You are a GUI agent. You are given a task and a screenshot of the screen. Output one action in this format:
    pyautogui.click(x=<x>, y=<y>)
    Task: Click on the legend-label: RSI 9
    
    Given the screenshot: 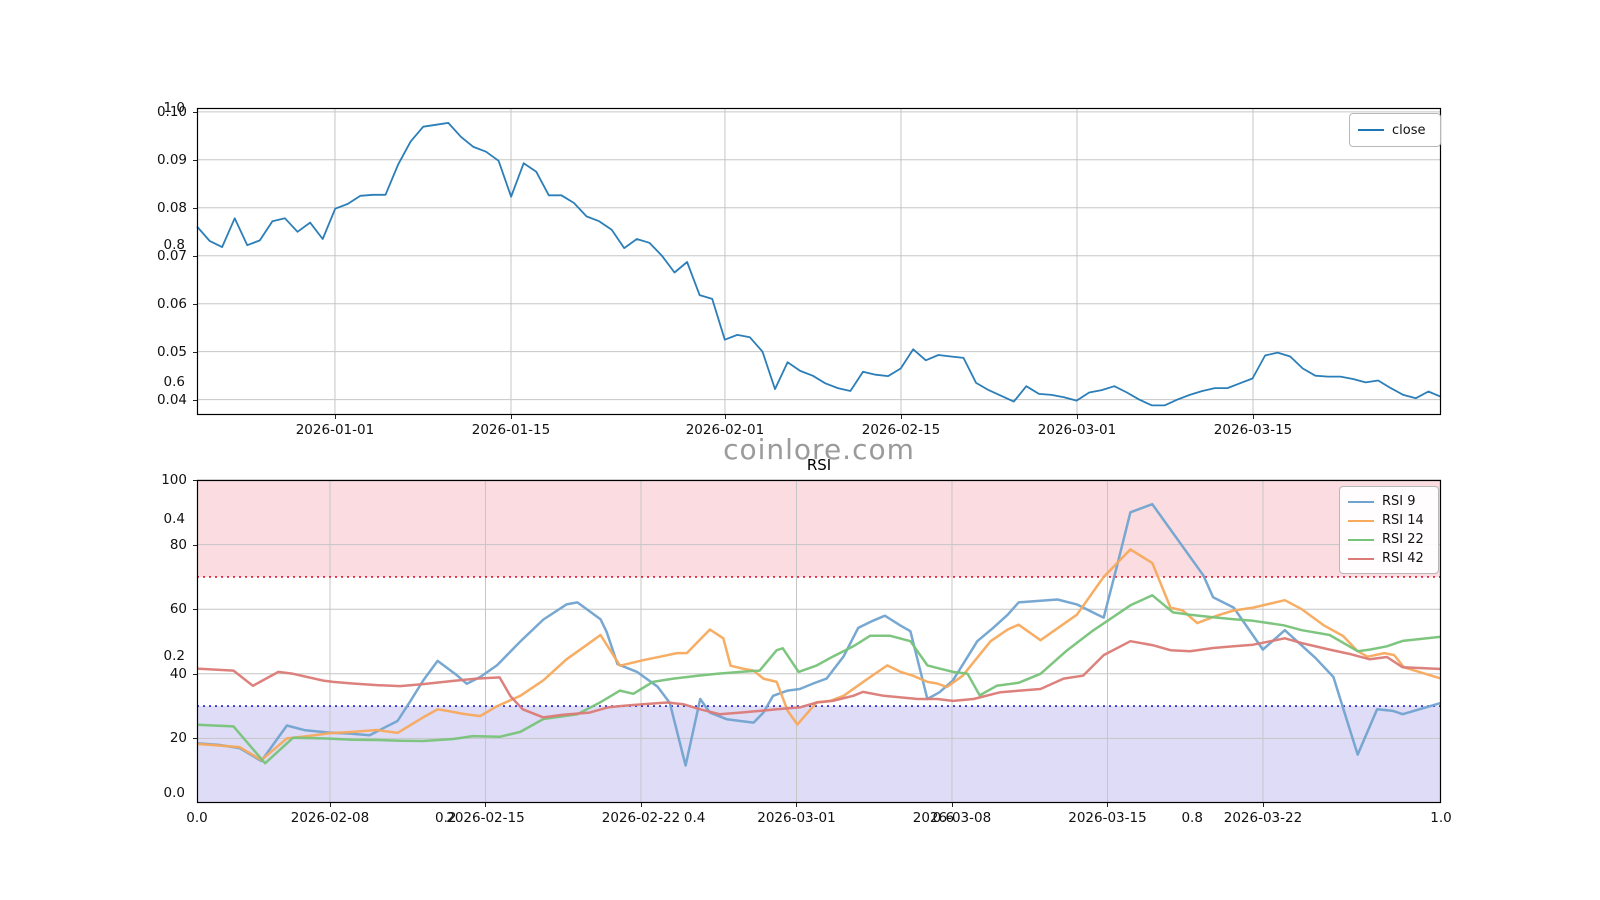 What is the action you would take?
    pyautogui.click(x=1399, y=501)
    